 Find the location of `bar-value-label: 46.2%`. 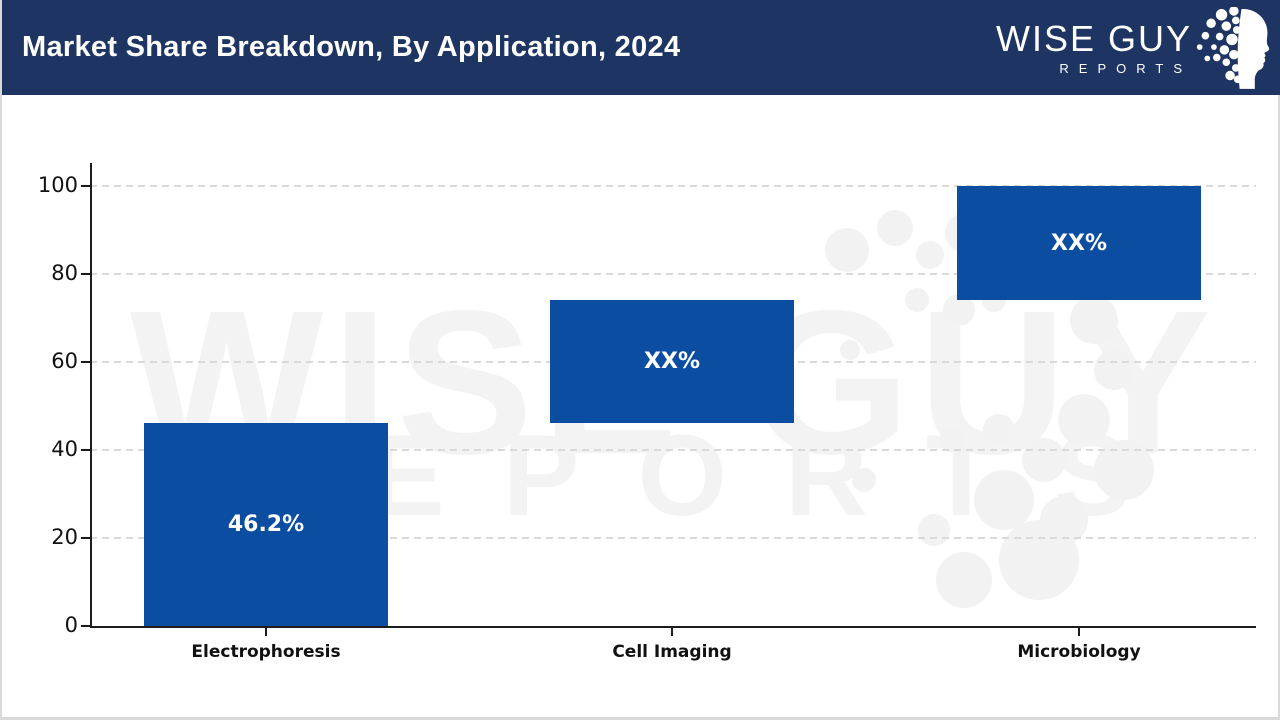

bar-value-label: 46.2% is located at coordinates (266, 524).